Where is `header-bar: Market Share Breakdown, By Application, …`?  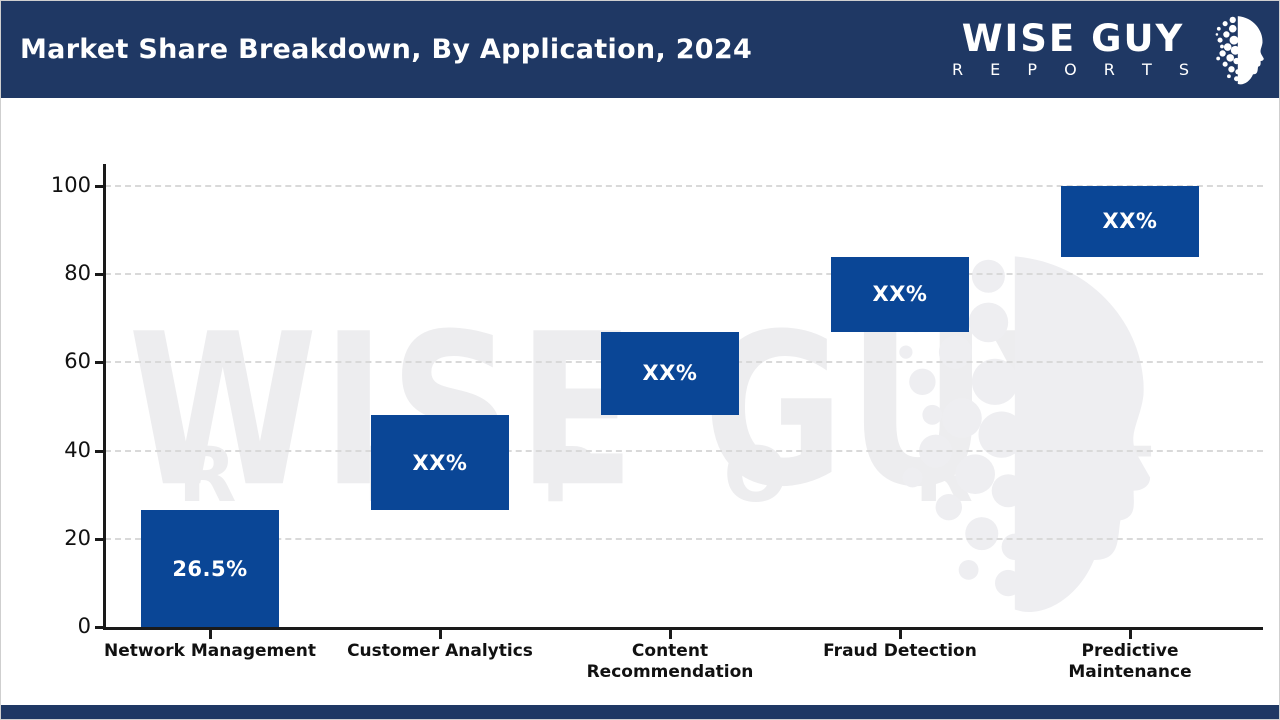 header-bar: Market Share Breakdown, By Application, … is located at coordinates (640, 49).